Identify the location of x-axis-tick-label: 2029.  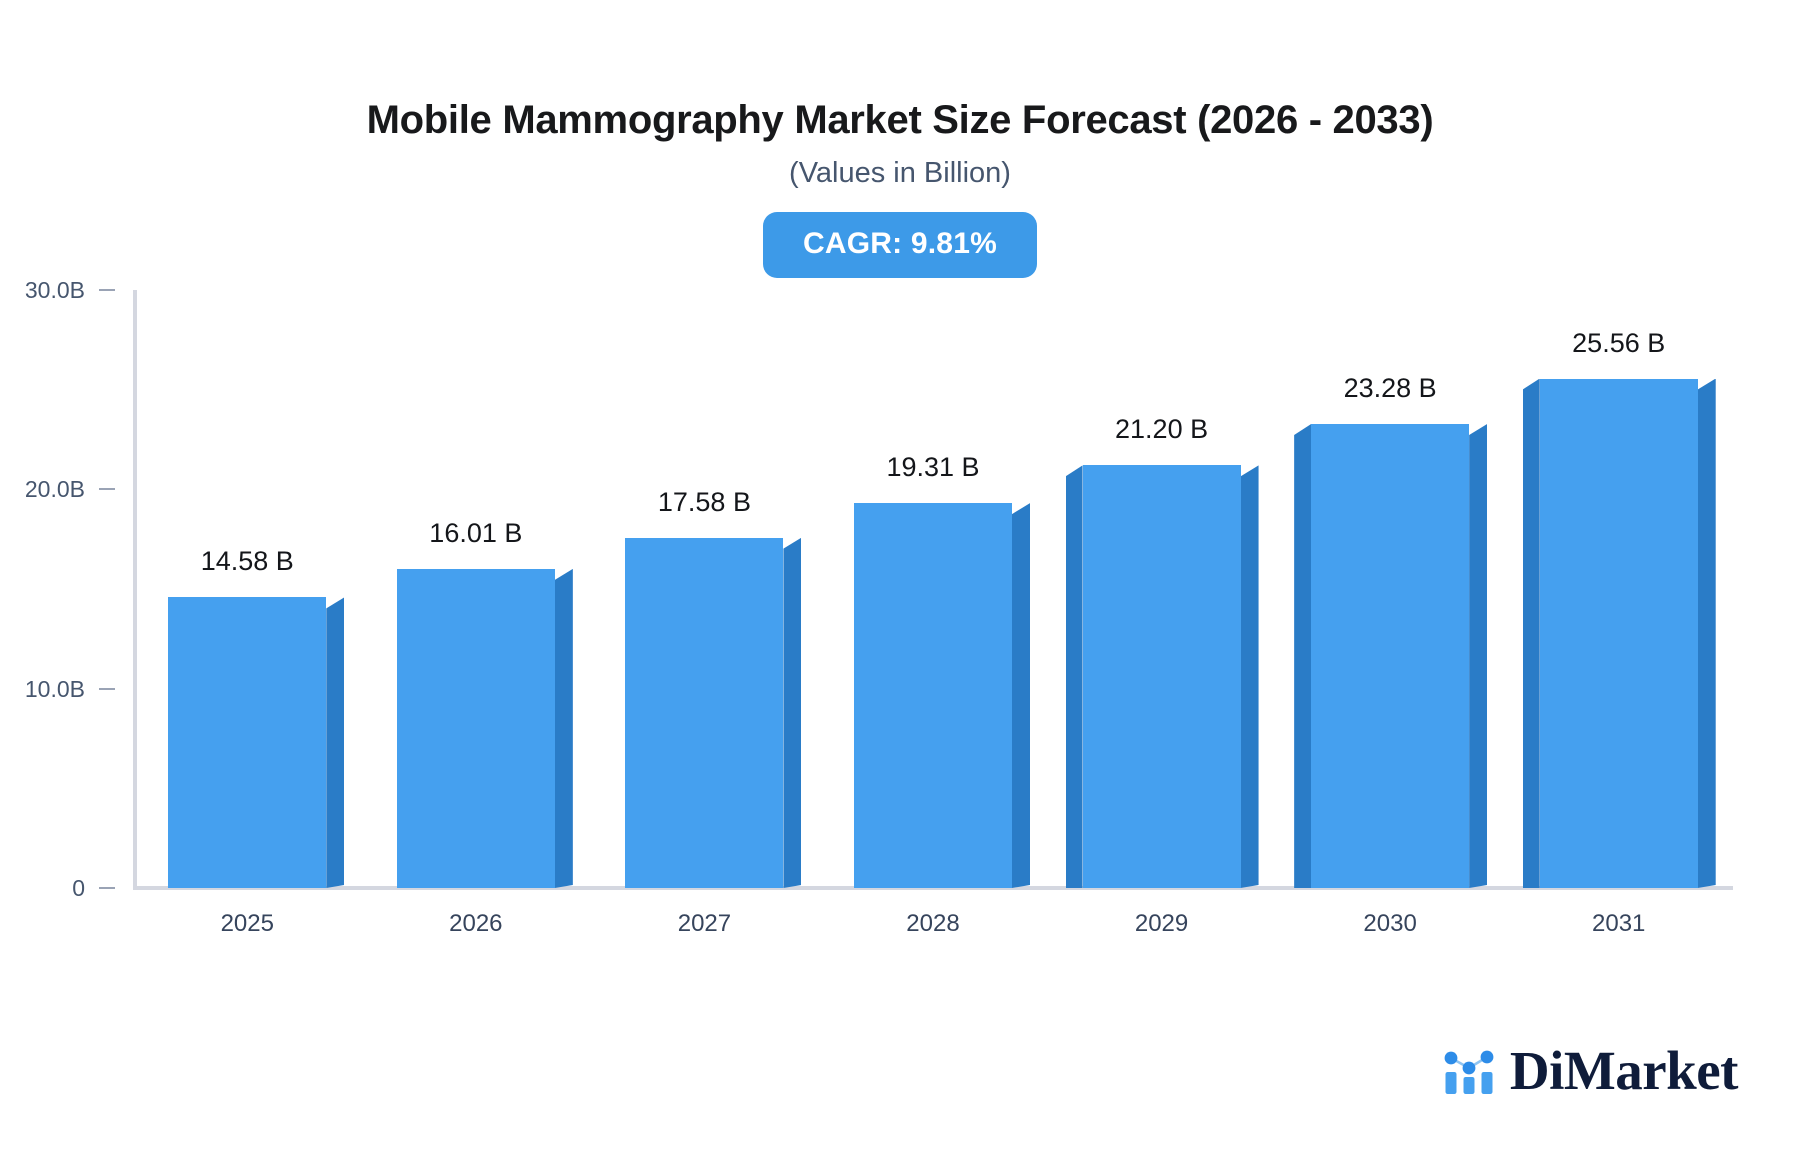
(1161, 923).